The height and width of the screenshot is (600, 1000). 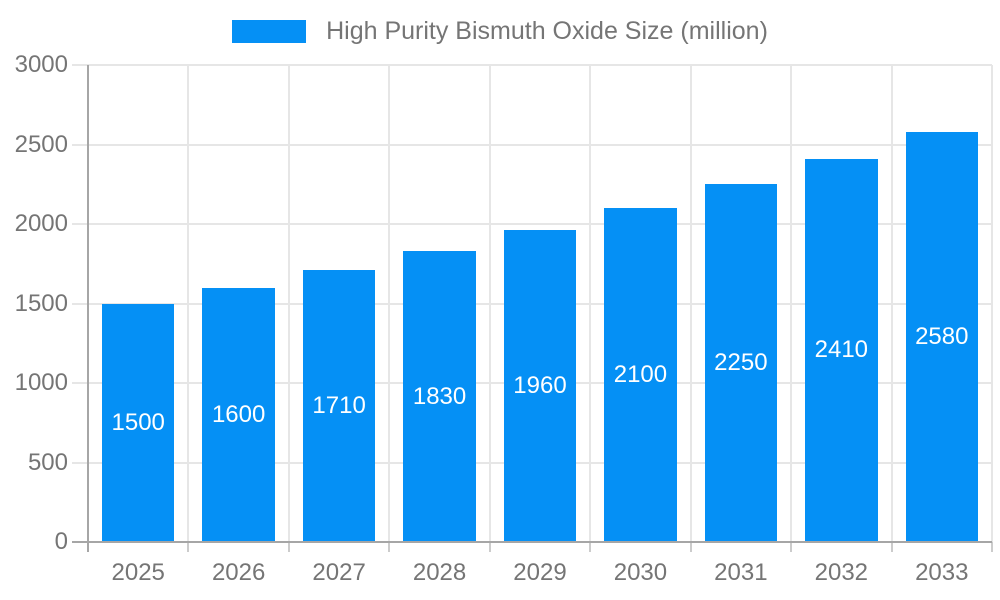 What do you see at coordinates (640, 572) in the screenshot?
I see `x-axis-label: 2030` at bounding box center [640, 572].